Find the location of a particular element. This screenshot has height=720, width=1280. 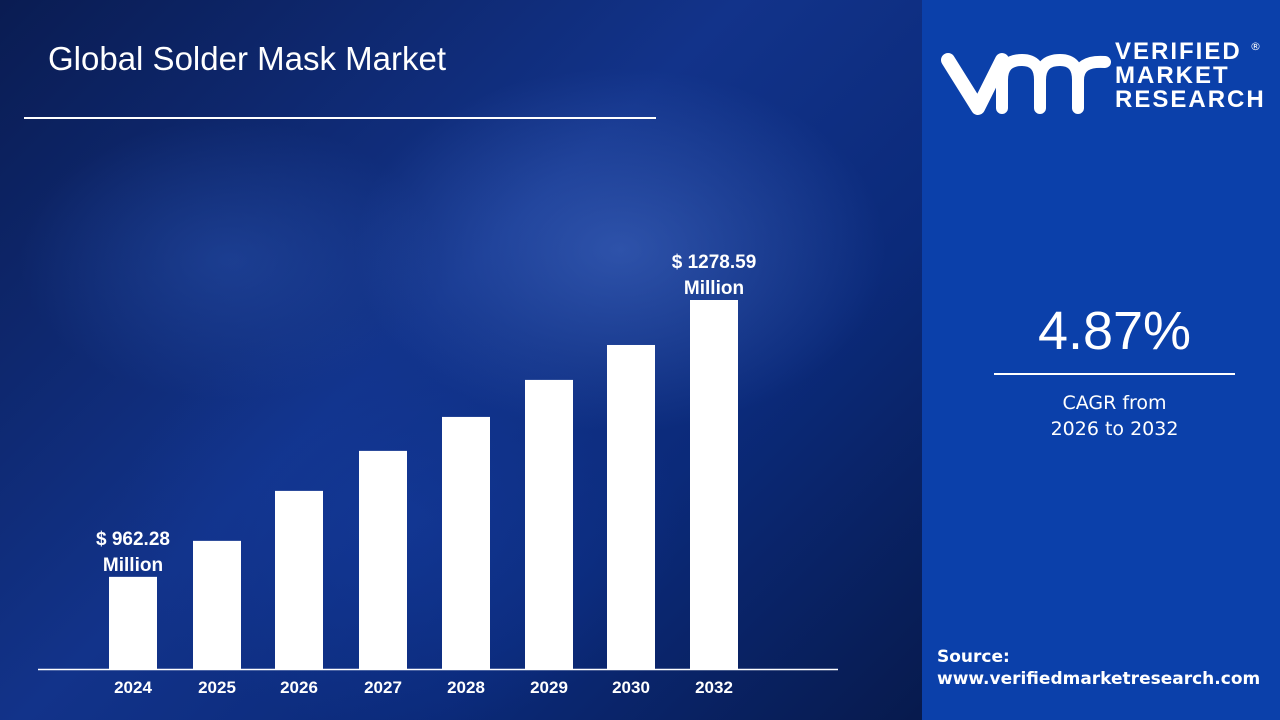

cagr-label-line-2: 2026 to 2032 is located at coordinates (1114, 429).